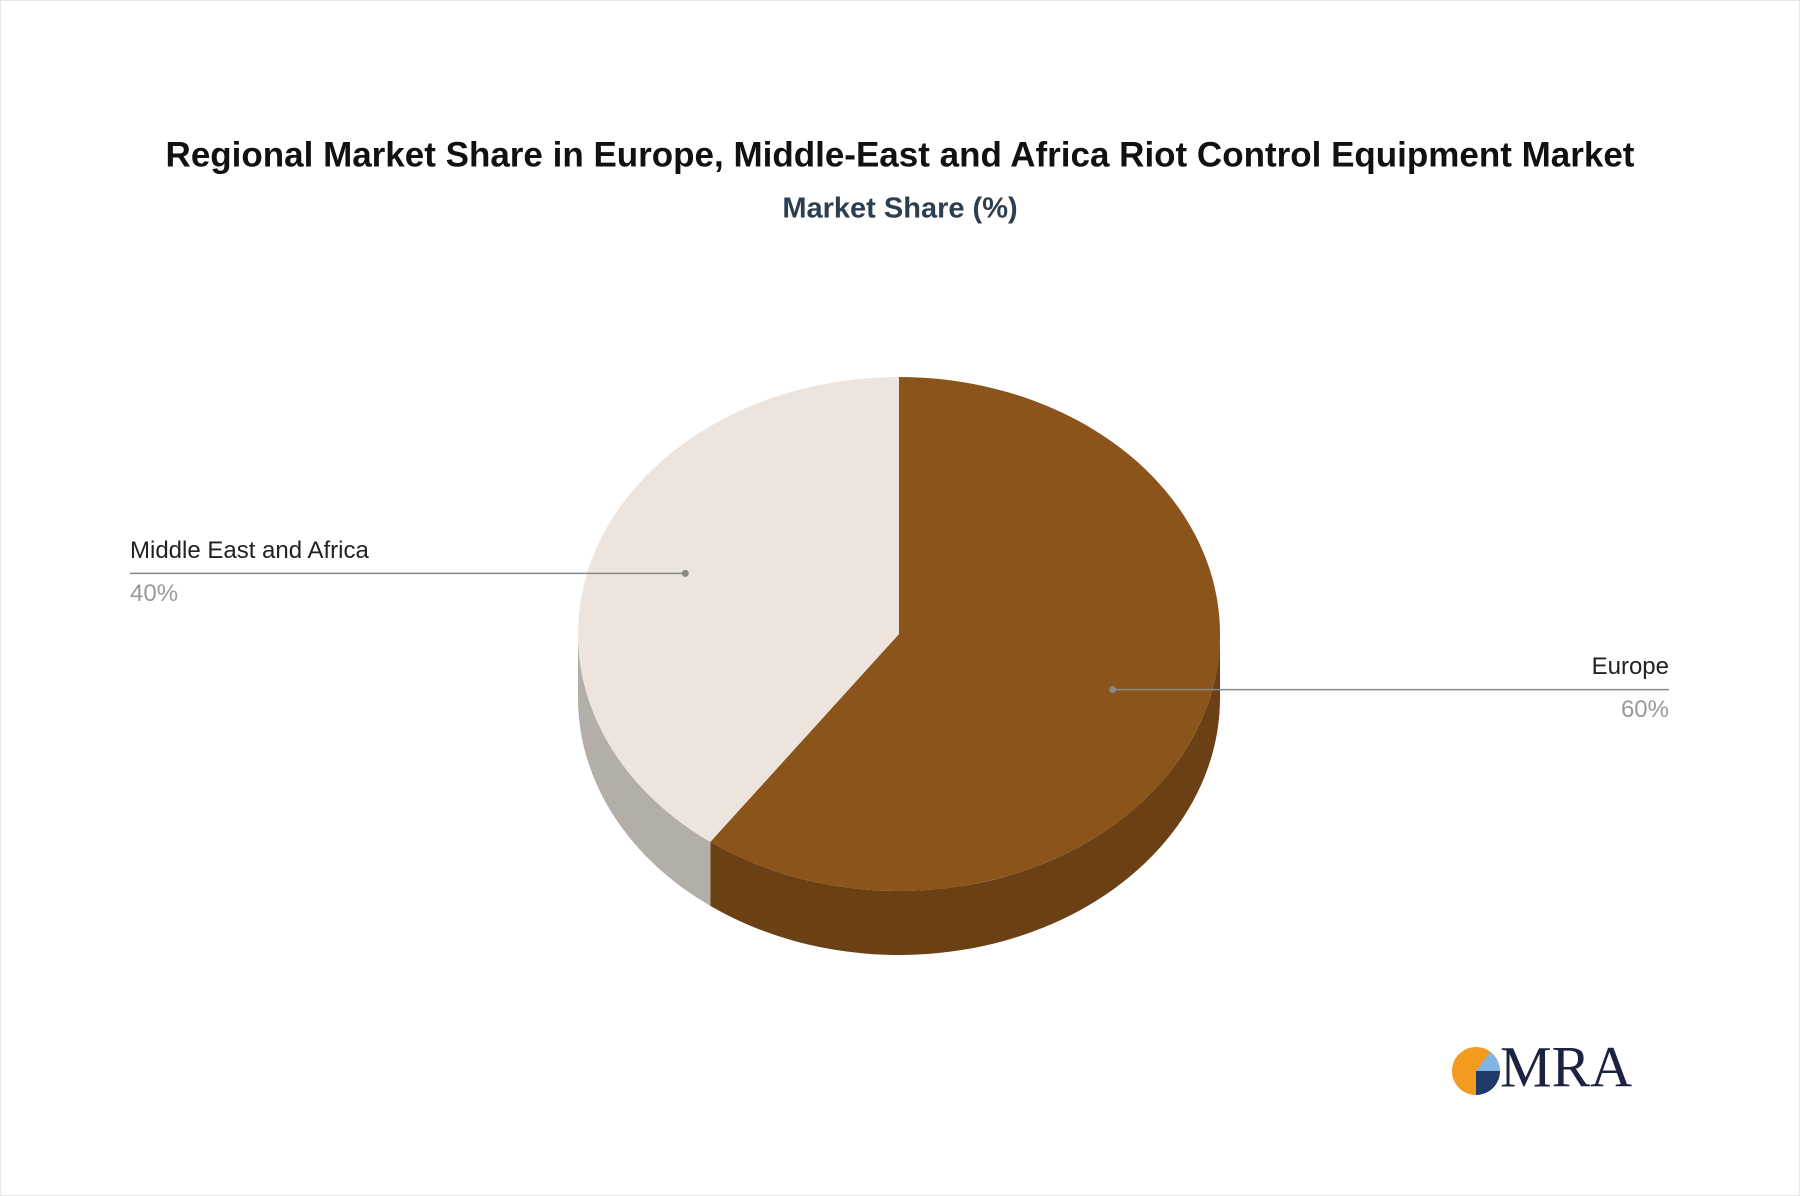  Describe the element at coordinates (154, 593) in the screenshot. I see `value-label: 40%` at that location.